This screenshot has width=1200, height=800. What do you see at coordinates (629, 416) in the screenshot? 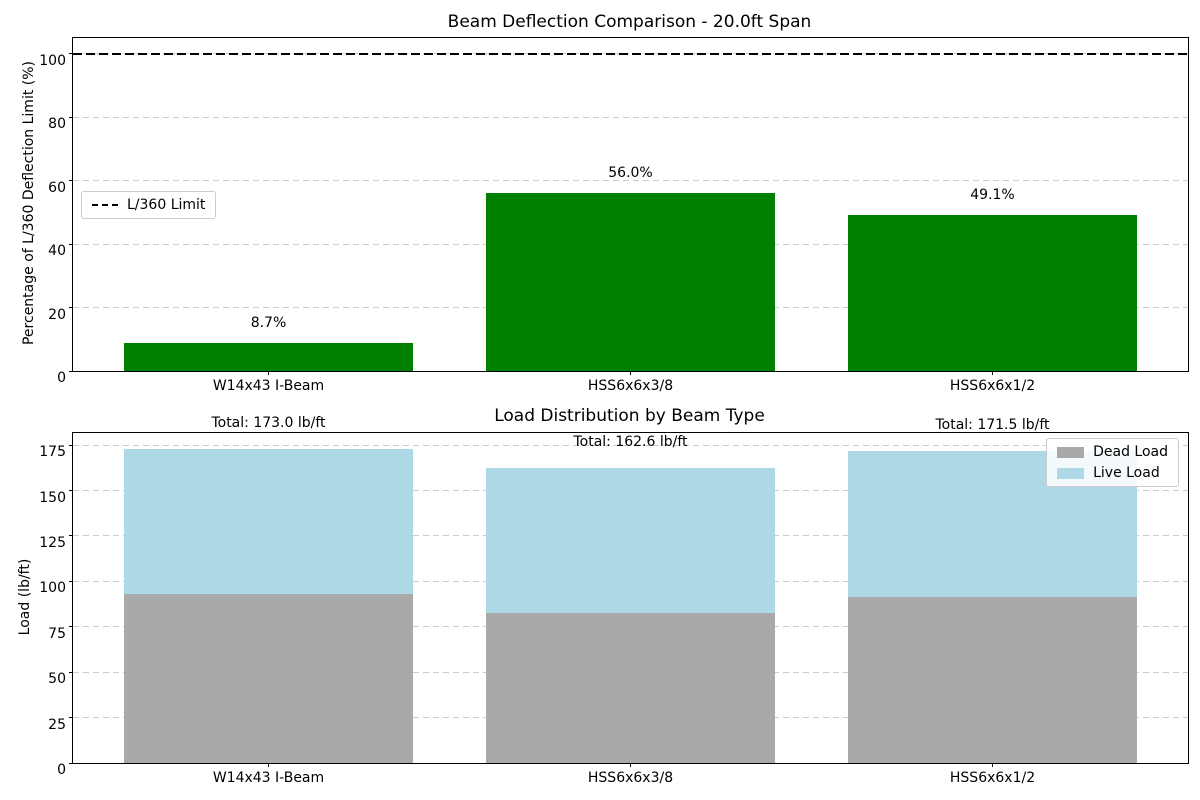
I see `chart-title: Load Distribution by Beam Type` at bounding box center [629, 416].